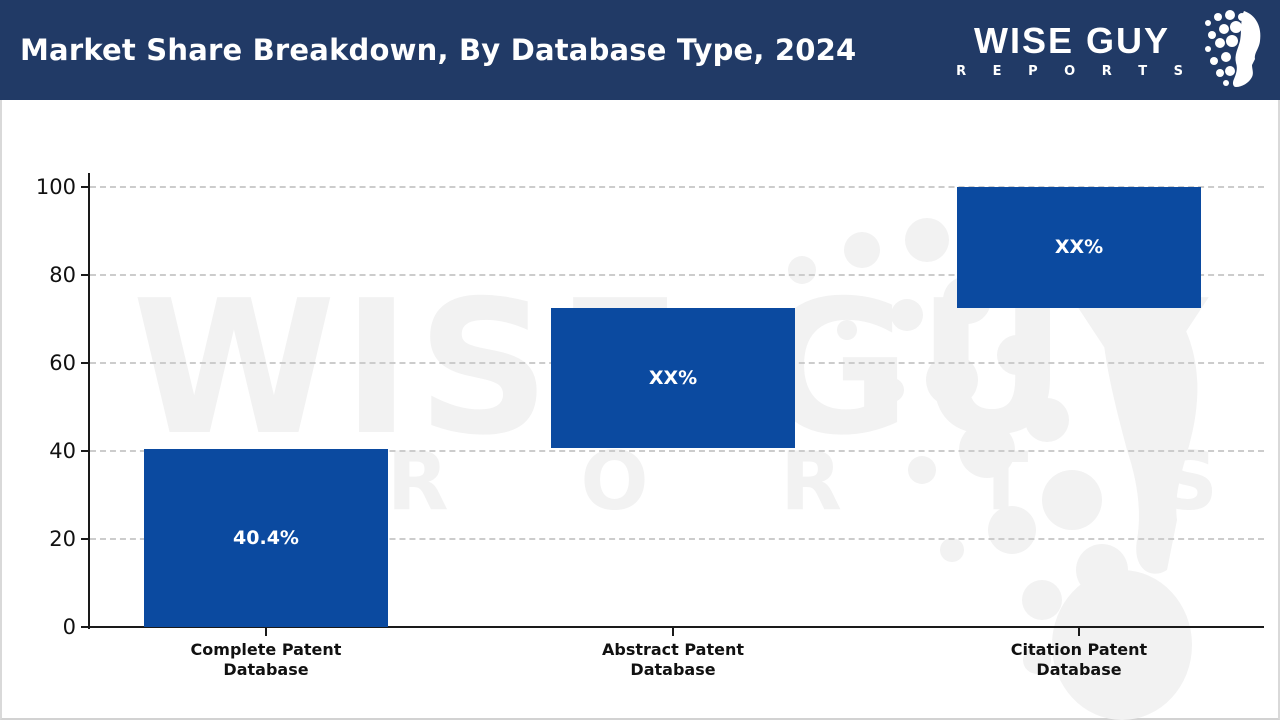 The width and height of the screenshot is (1280, 720). I want to click on bar-2: XX%, so click(673, 378).